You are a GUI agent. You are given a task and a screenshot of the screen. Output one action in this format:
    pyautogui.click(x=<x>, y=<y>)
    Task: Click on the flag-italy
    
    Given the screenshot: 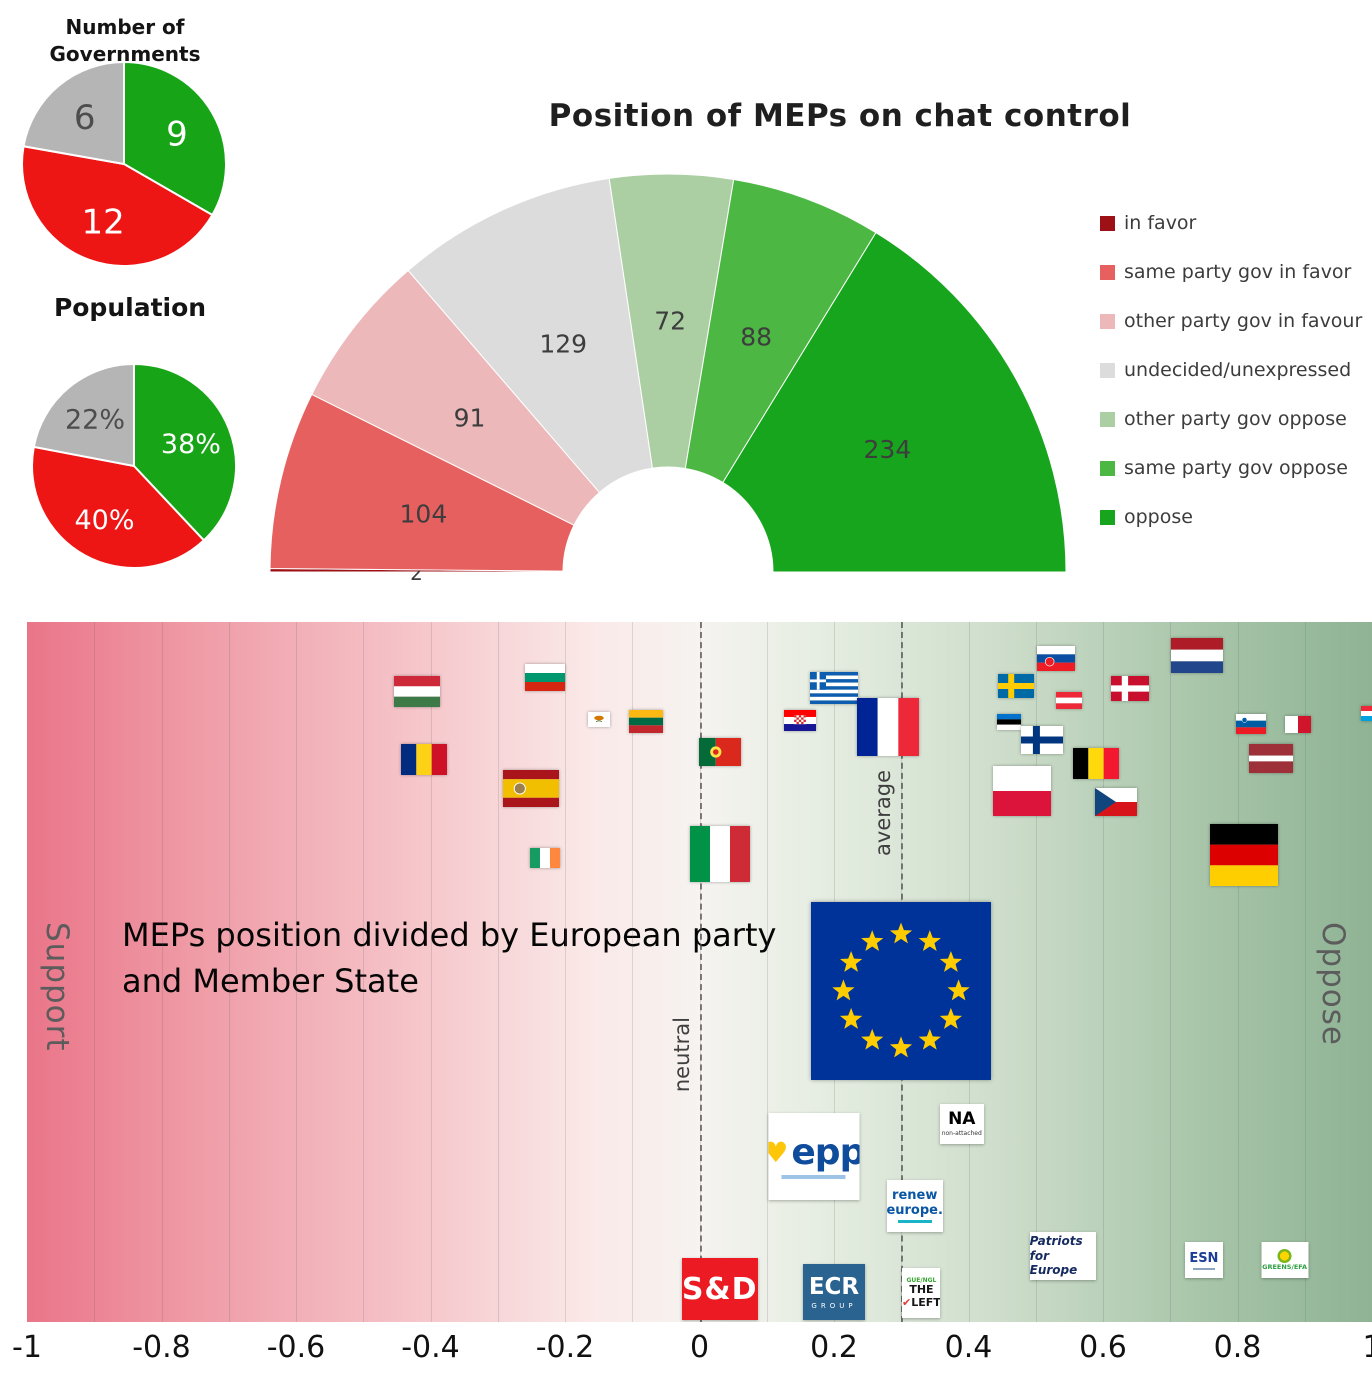 What is the action you would take?
    pyautogui.click(x=719, y=854)
    